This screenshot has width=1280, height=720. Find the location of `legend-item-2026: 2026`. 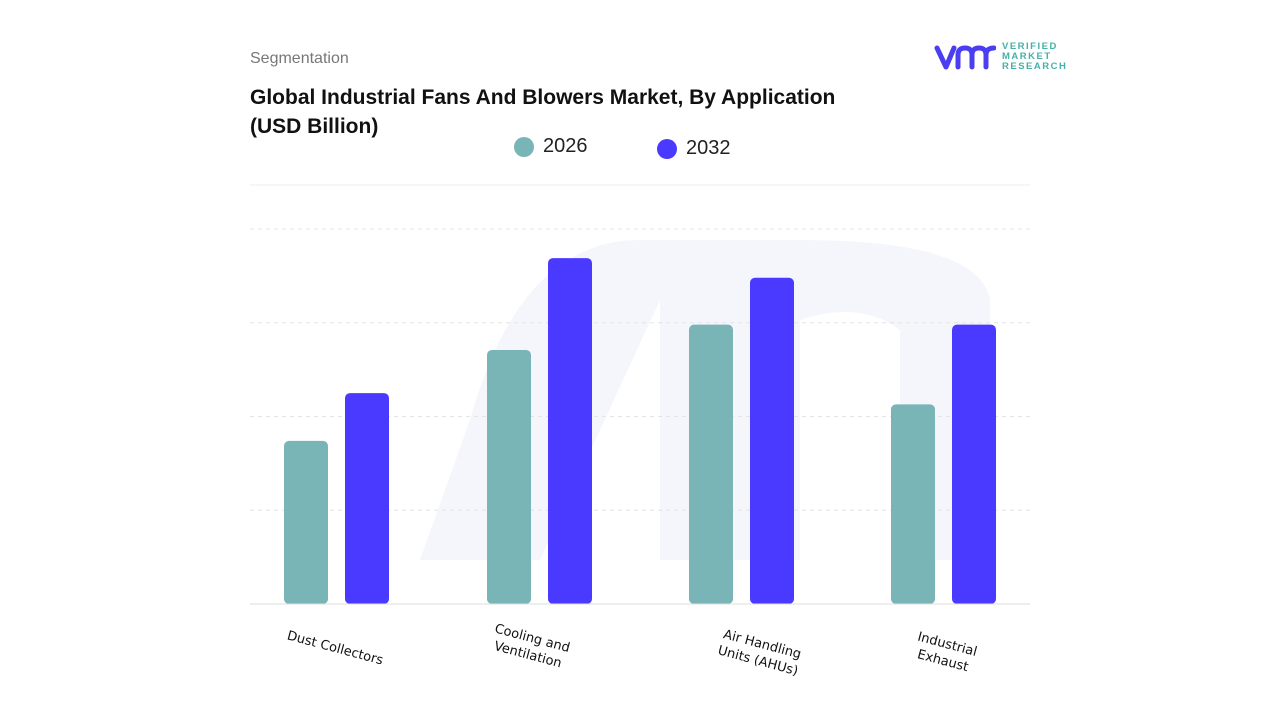

legend-item-2026: 2026 is located at coordinates (551, 146).